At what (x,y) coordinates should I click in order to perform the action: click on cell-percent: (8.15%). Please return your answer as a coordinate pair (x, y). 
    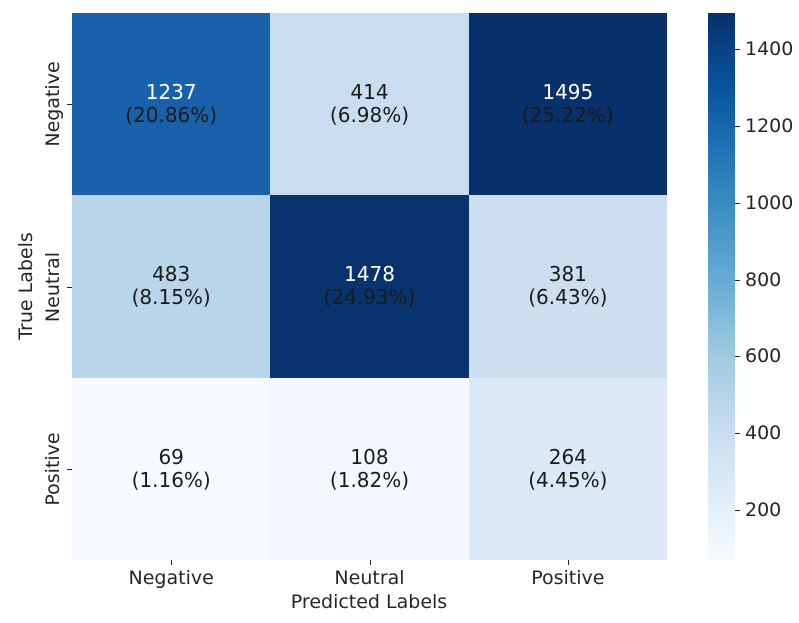
    Looking at the image, I should click on (171, 297).